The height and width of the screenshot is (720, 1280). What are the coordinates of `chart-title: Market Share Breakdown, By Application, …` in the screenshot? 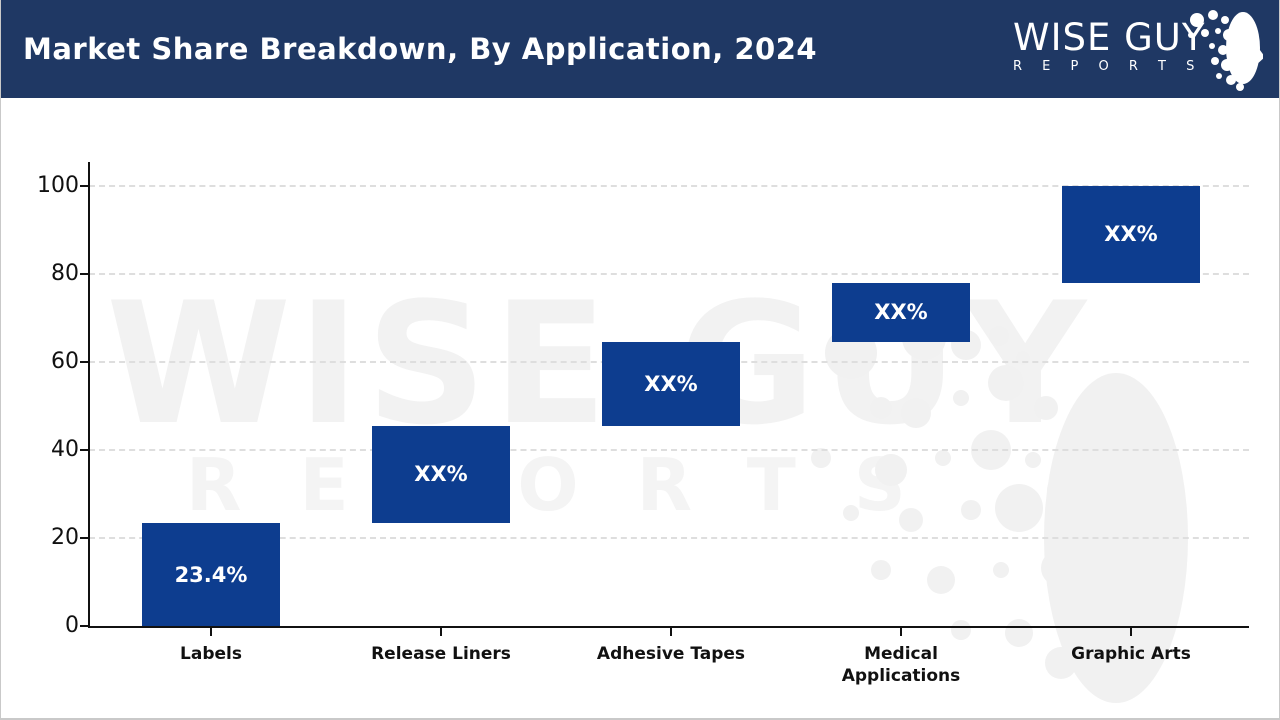 It's located at (420, 49).